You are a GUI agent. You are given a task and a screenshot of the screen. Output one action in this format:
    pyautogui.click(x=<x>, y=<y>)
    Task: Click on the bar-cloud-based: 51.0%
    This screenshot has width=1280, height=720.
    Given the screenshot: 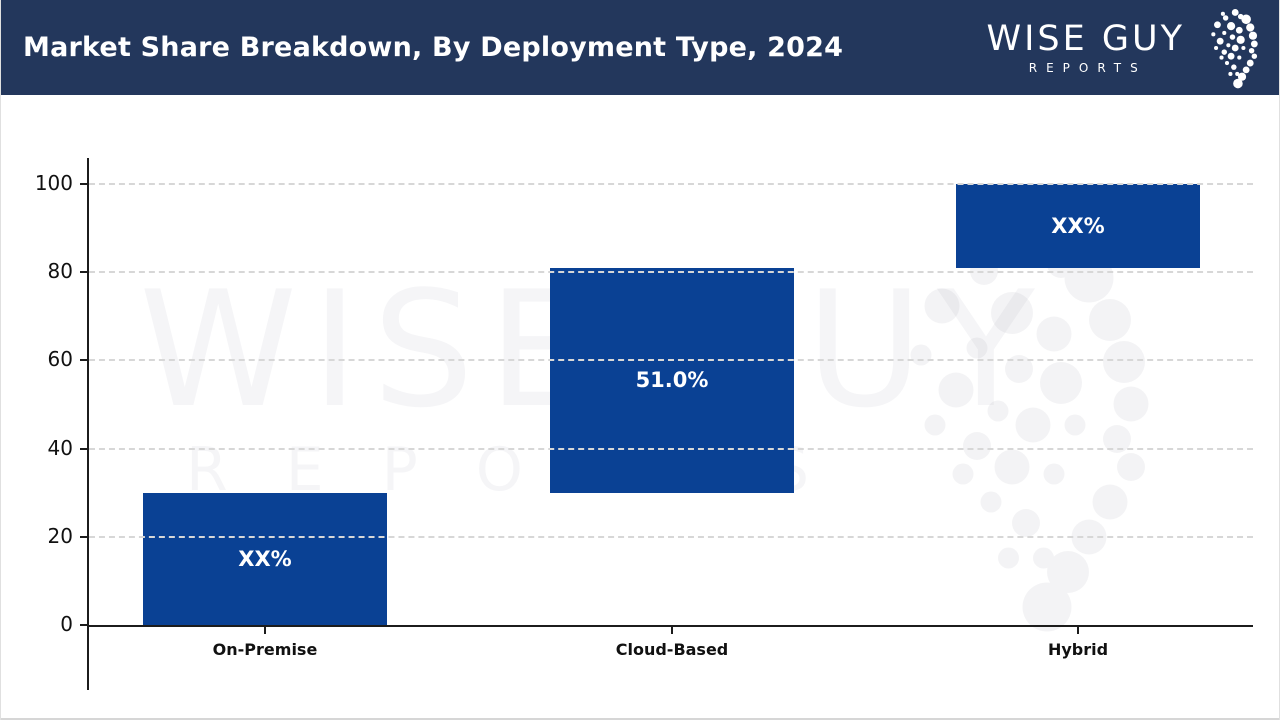 What is the action you would take?
    pyautogui.click(x=672, y=380)
    